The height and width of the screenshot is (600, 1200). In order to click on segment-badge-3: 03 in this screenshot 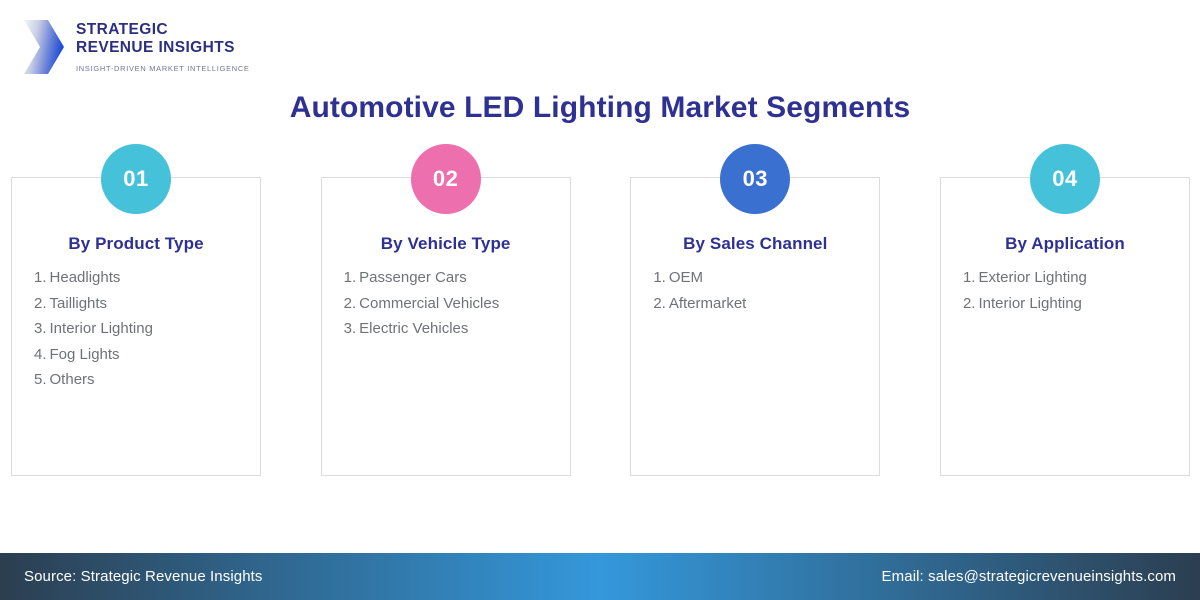, I will do `click(755, 179)`.